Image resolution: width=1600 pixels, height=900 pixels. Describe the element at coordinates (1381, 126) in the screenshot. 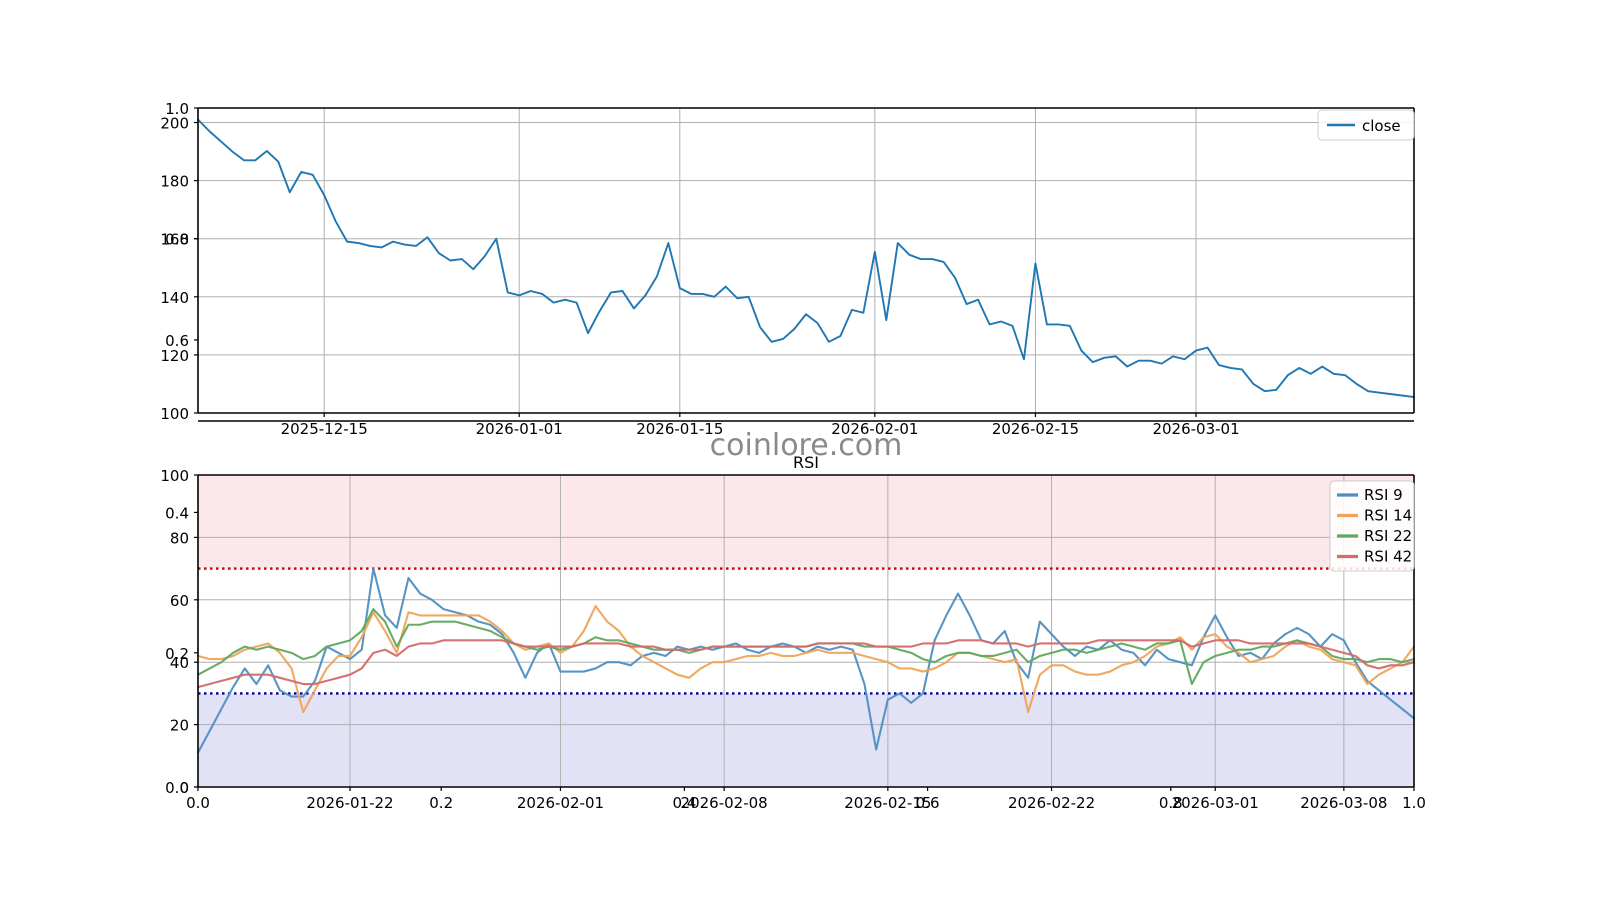

I see `price-legend-label: close` at that location.